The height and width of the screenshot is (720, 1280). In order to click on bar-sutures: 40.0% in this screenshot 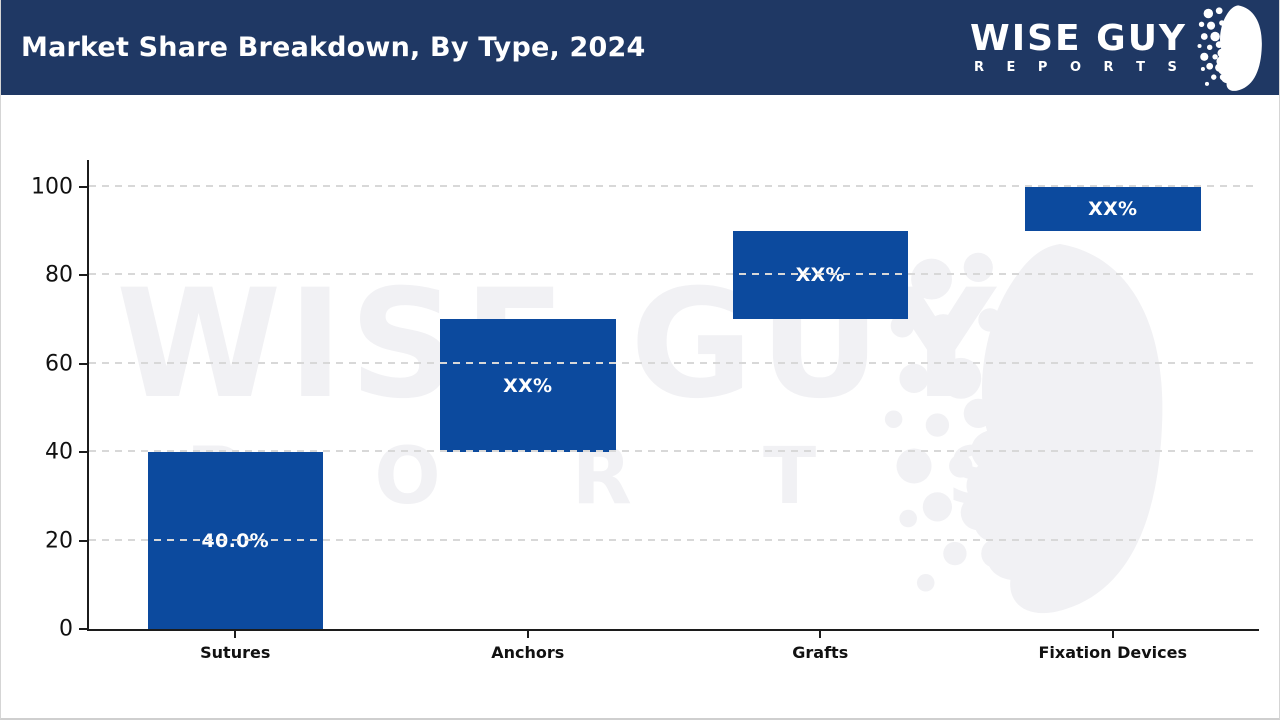, I will do `click(235, 540)`.